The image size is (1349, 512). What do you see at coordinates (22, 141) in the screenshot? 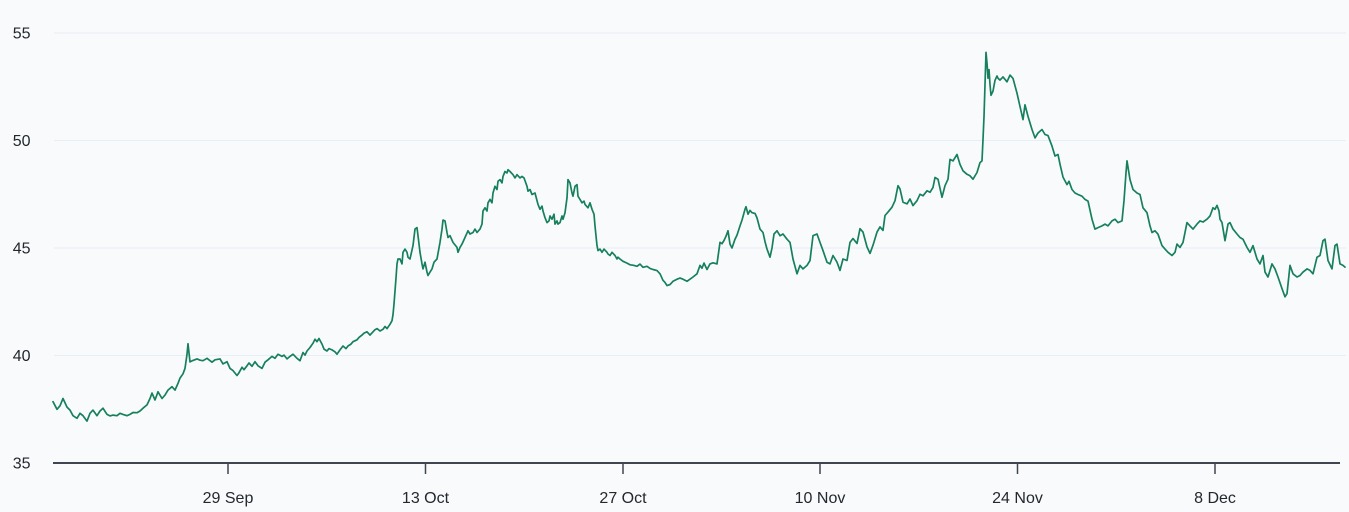
I see `y-tick-label-50: 50` at bounding box center [22, 141].